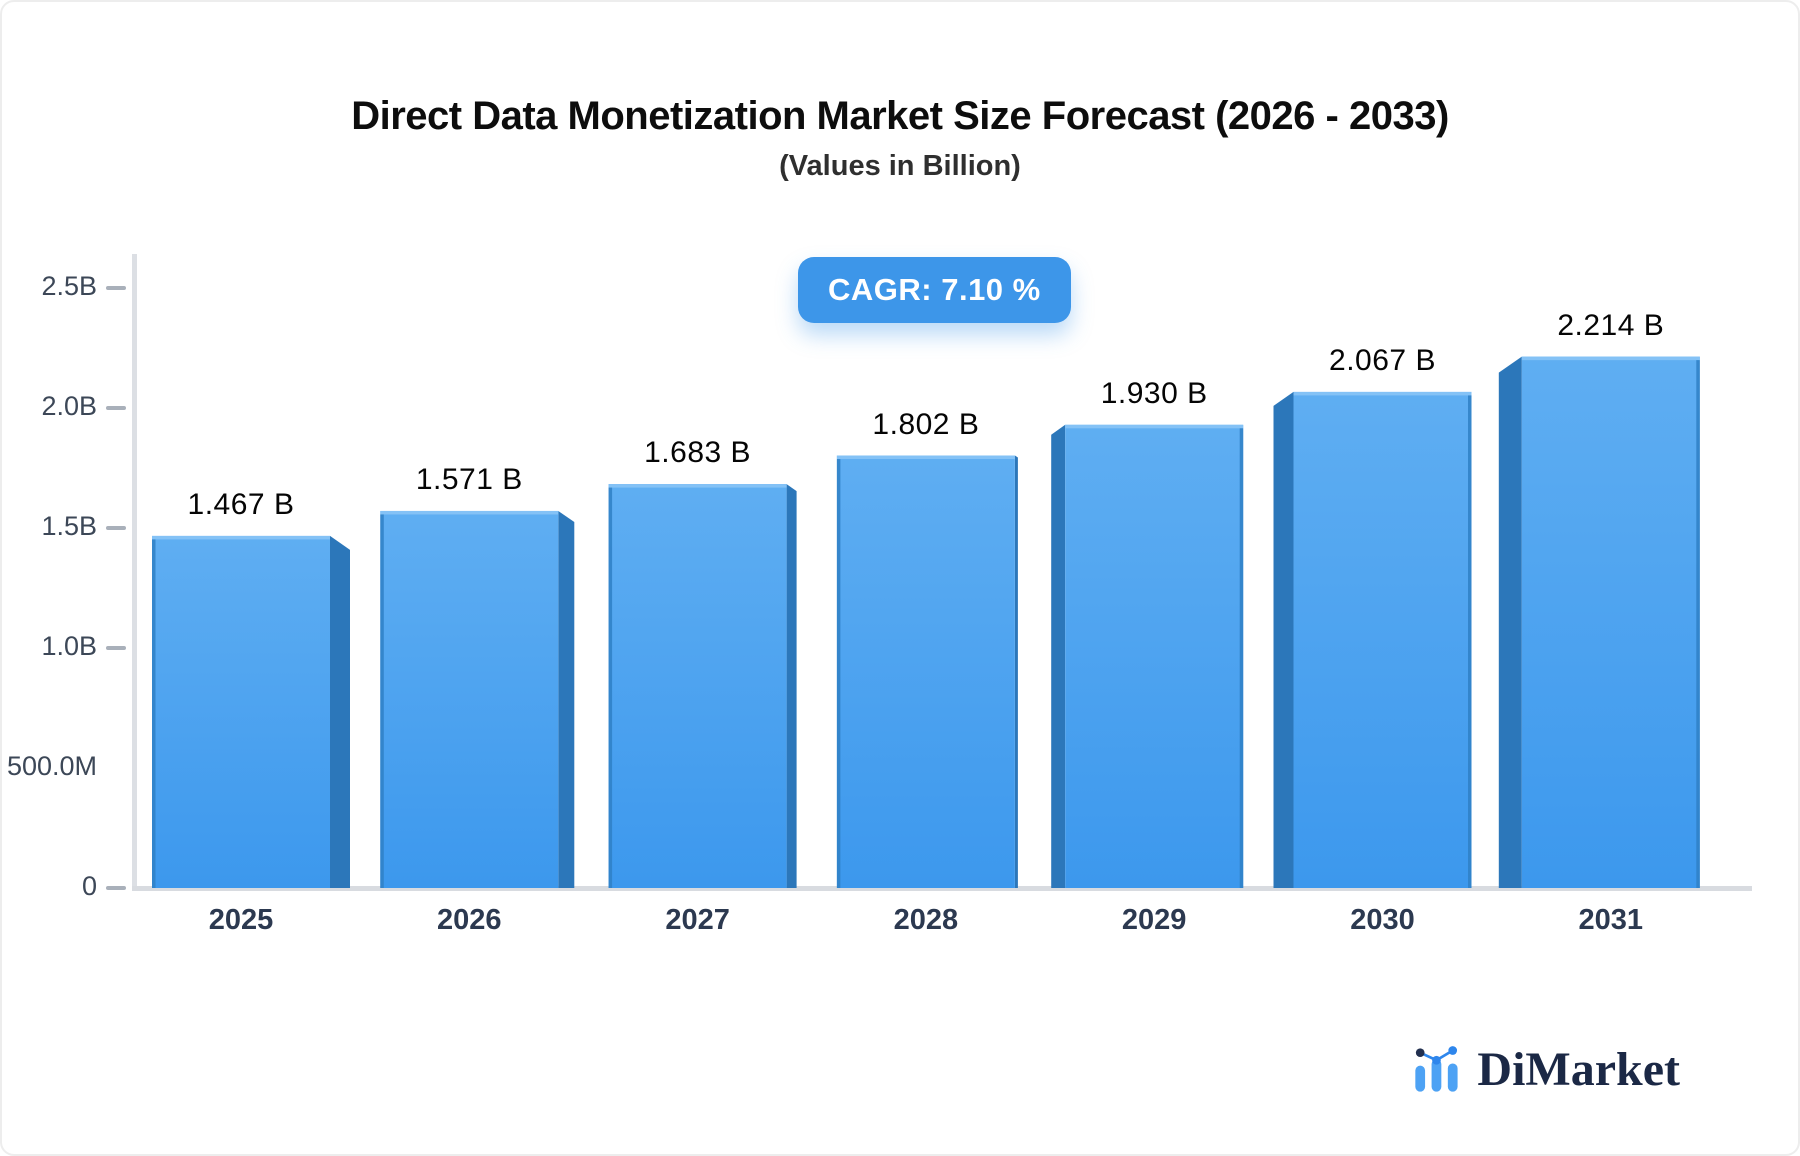 This screenshot has width=1800, height=1156. I want to click on bar-line-chart-icon, so click(1436, 1069).